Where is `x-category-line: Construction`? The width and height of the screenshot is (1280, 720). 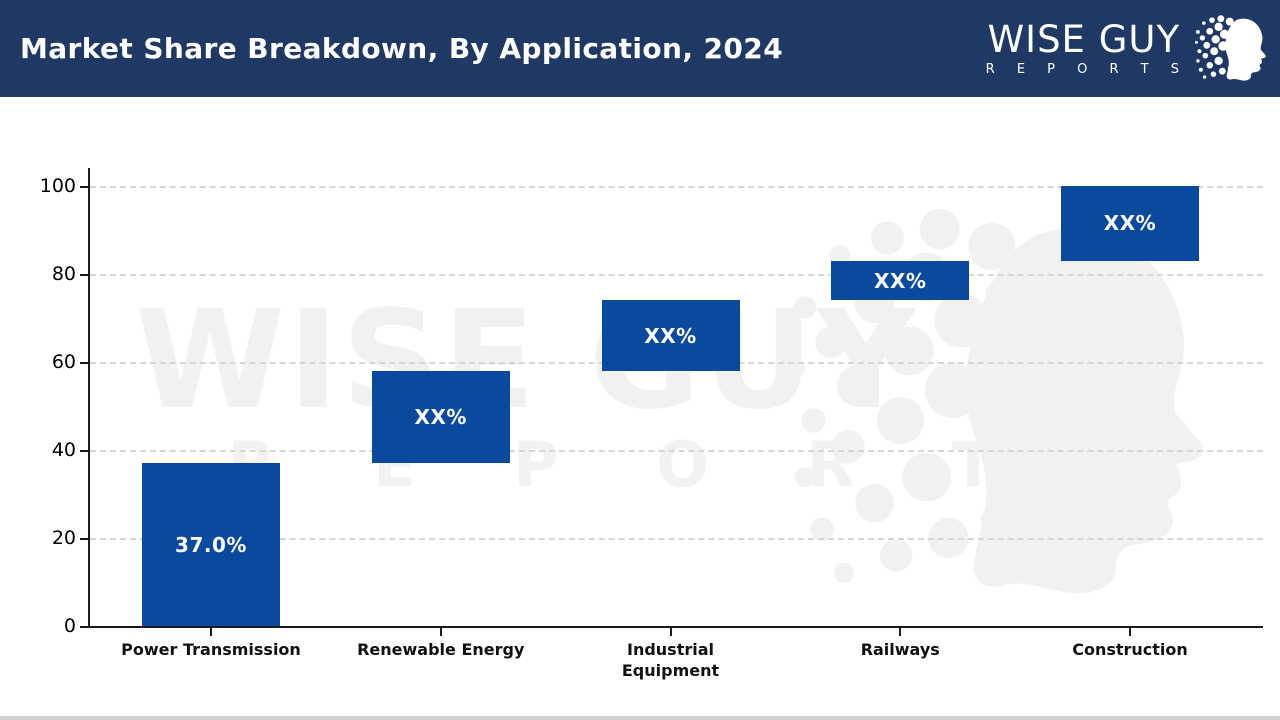
x-category-line: Construction is located at coordinates (1130, 649).